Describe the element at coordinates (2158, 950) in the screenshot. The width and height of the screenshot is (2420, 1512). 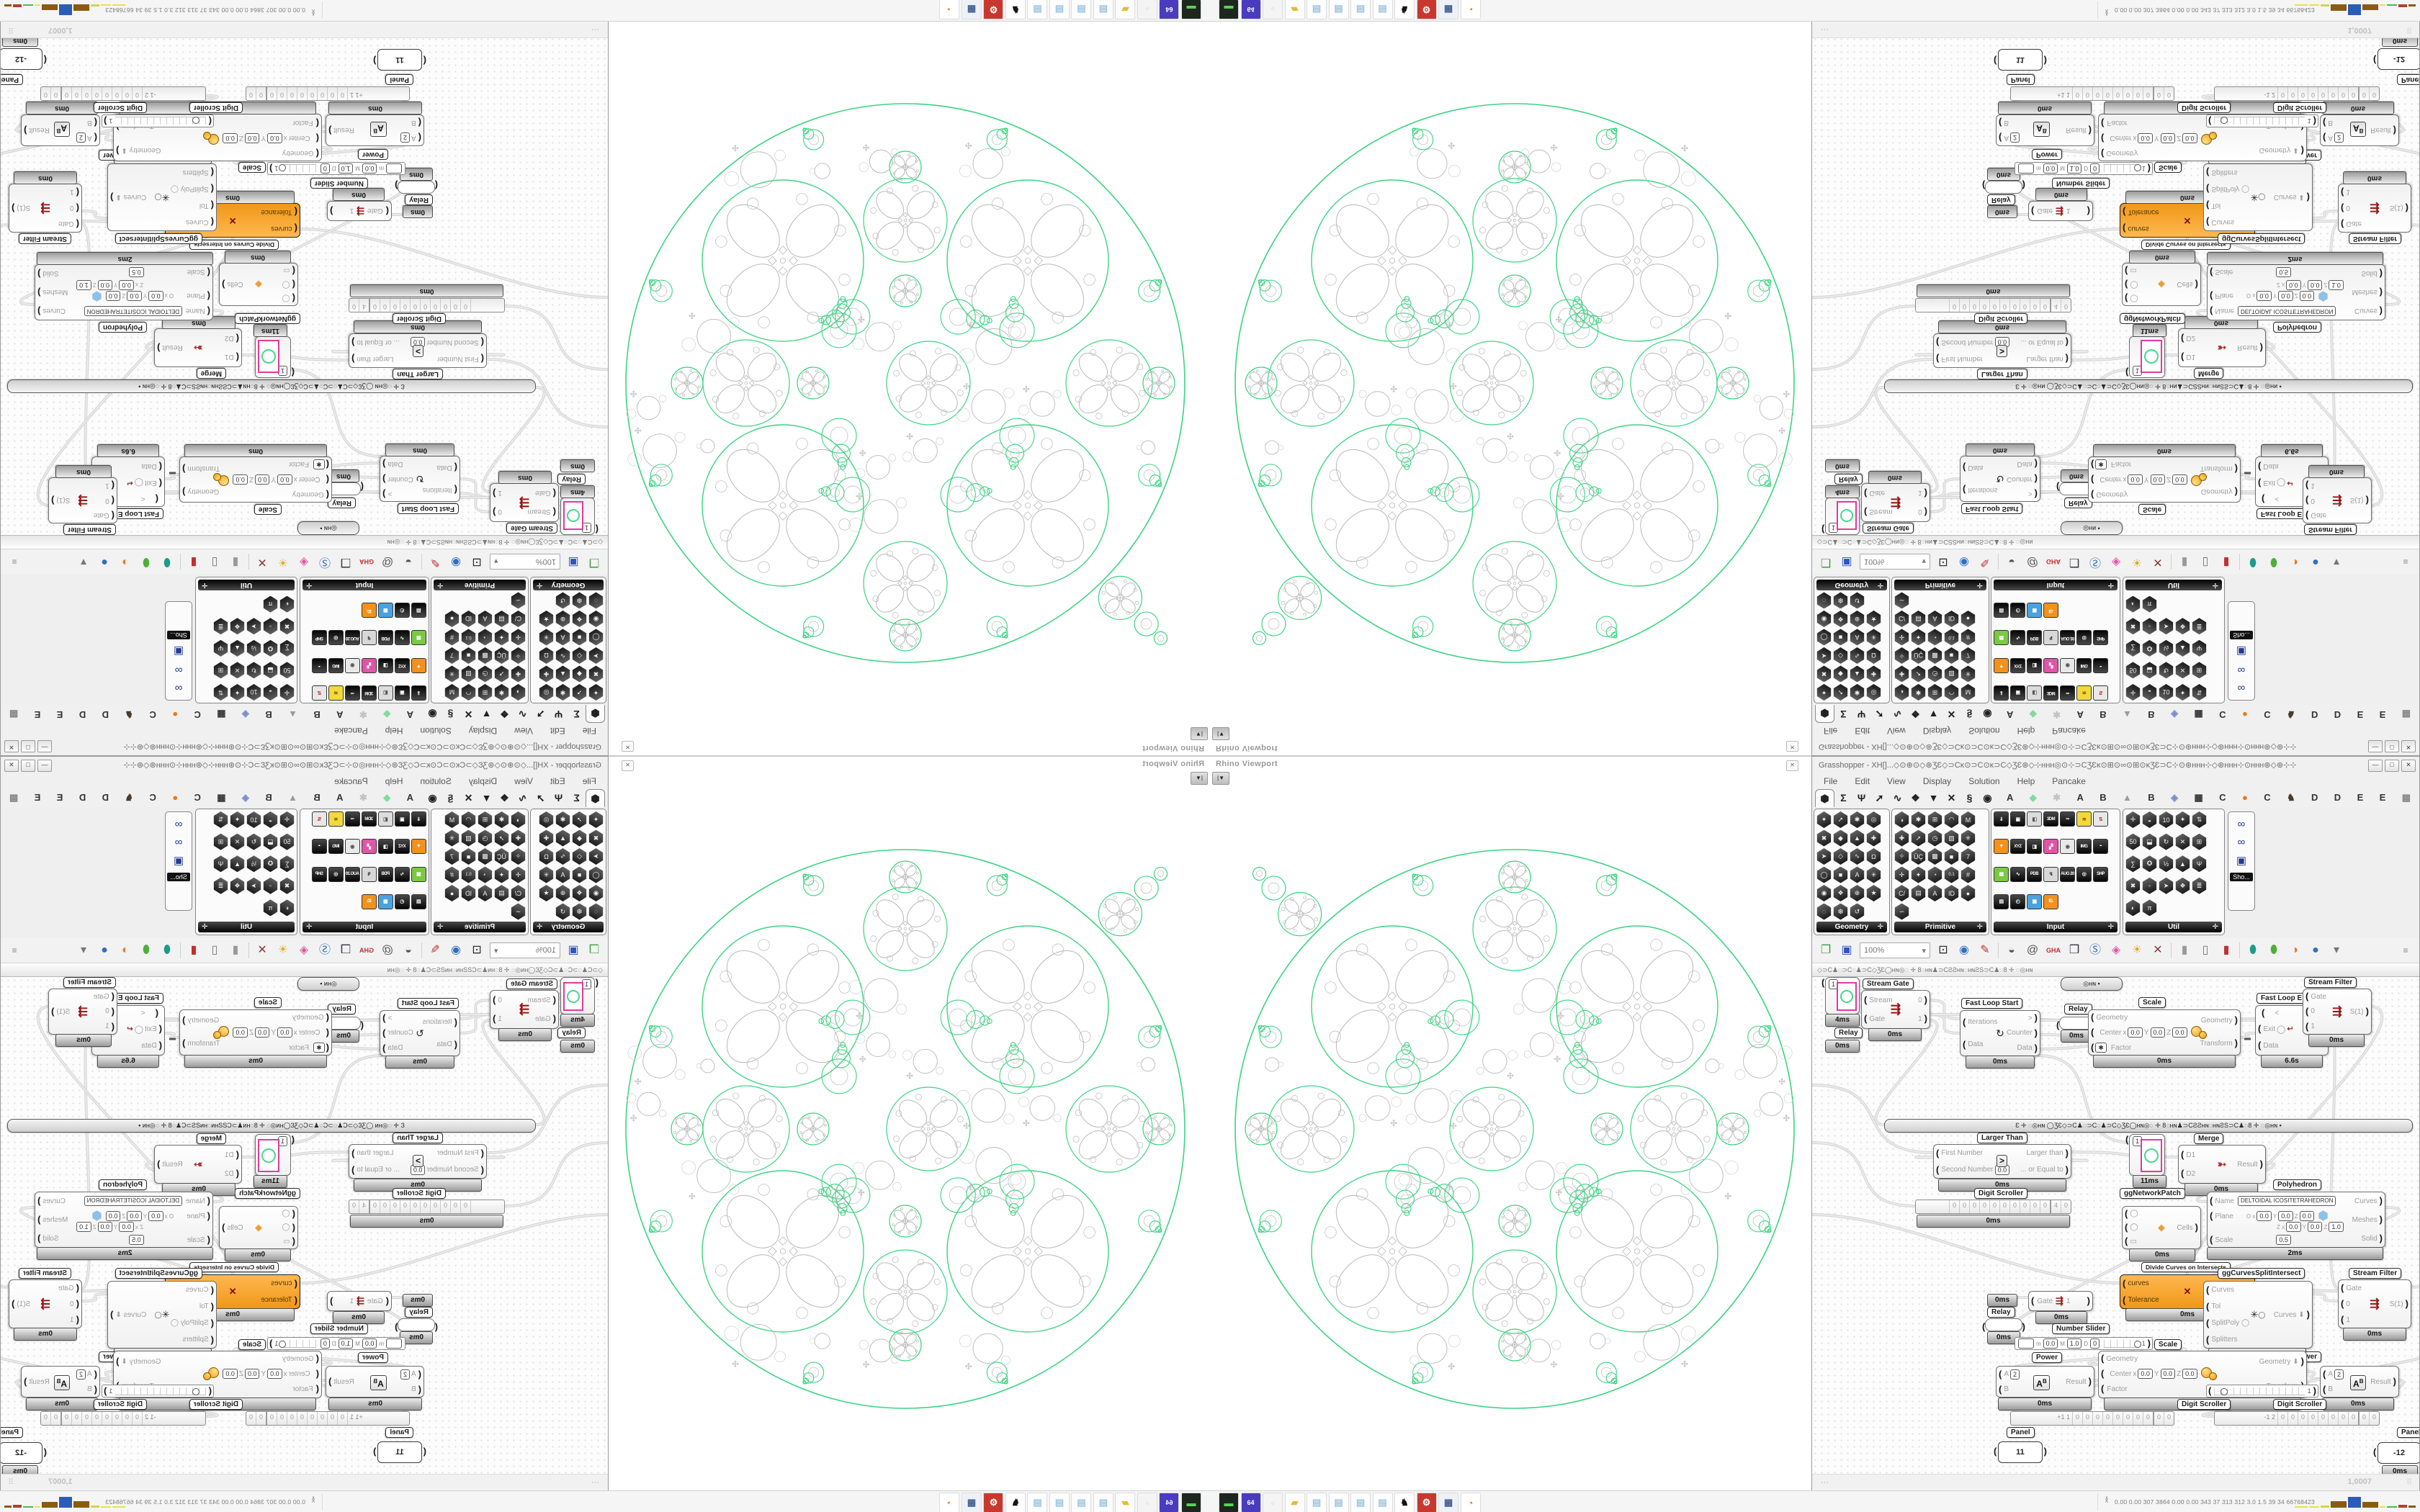
I see `wires-icon: ✕` at that location.